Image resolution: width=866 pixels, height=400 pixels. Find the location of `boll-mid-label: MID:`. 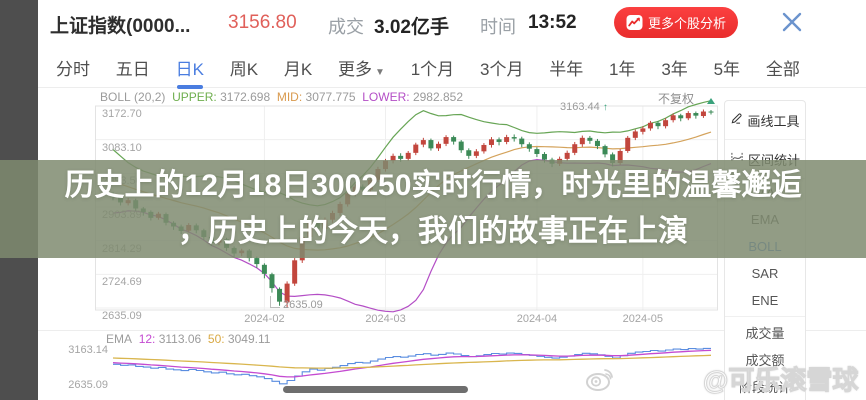

boll-mid-label: MID: is located at coordinates (289, 97).